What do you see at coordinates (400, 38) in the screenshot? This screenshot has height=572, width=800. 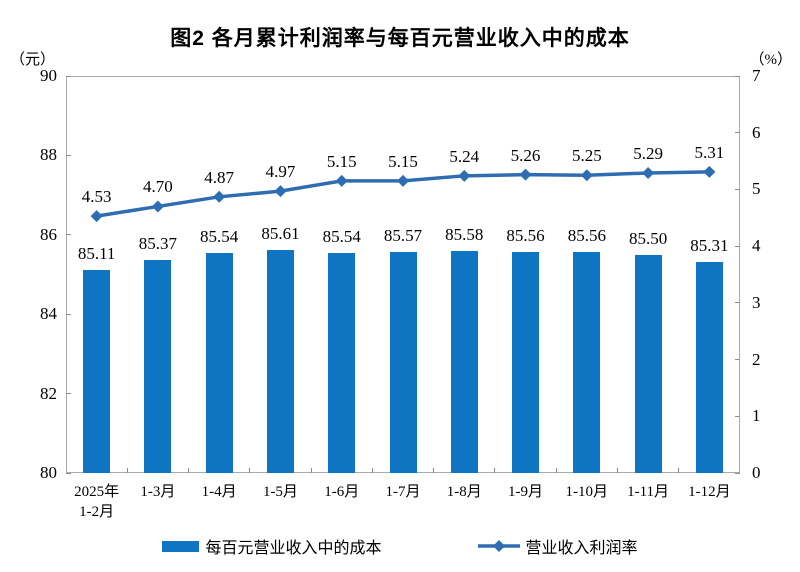 I see `chart-title: 图2 各月累计利润率与每百元营业收入中的成本` at bounding box center [400, 38].